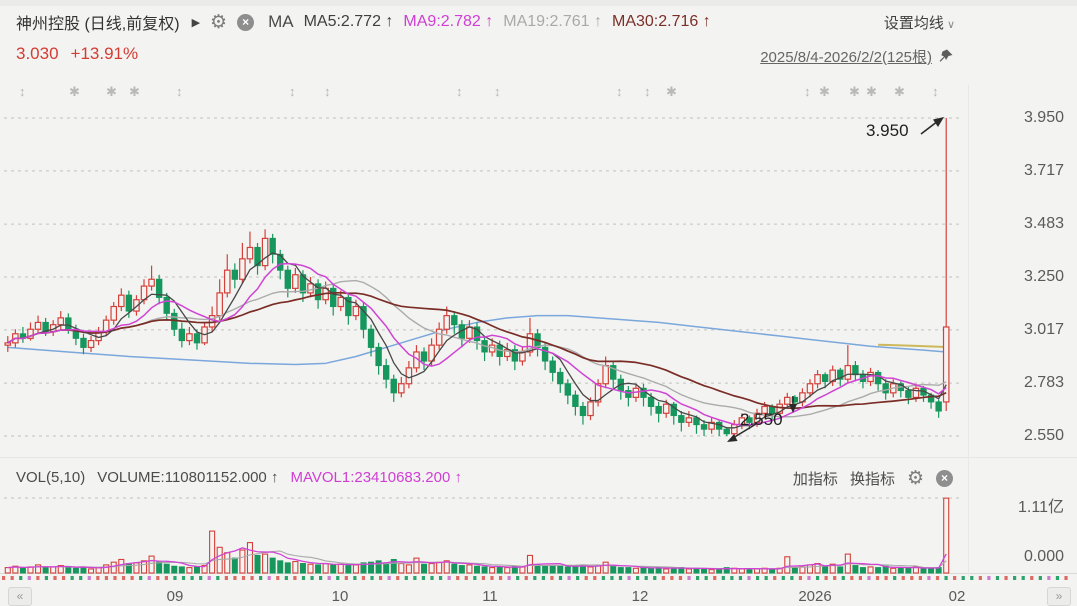 Image resolution: width=1077 pixels, height=606 pixels. What do you see at coordinates (246, 22) in the screenshot?
I see `close-icon: ×` at bounding box center [246, 22].